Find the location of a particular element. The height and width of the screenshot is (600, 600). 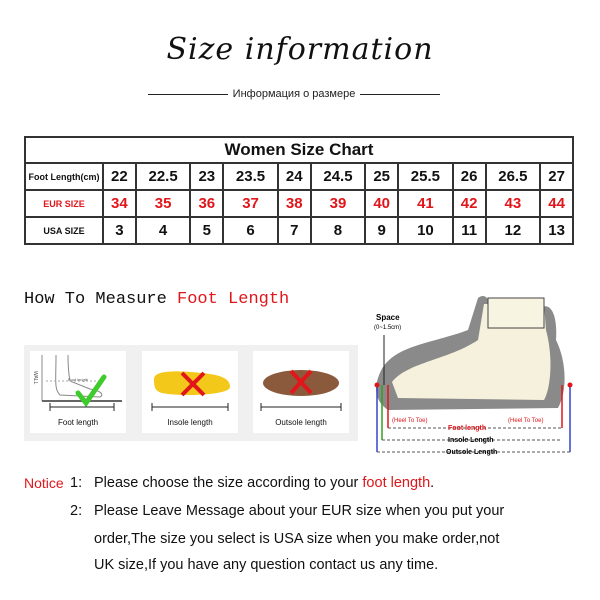

caption: Insole length is located at coordinates (190, 422).